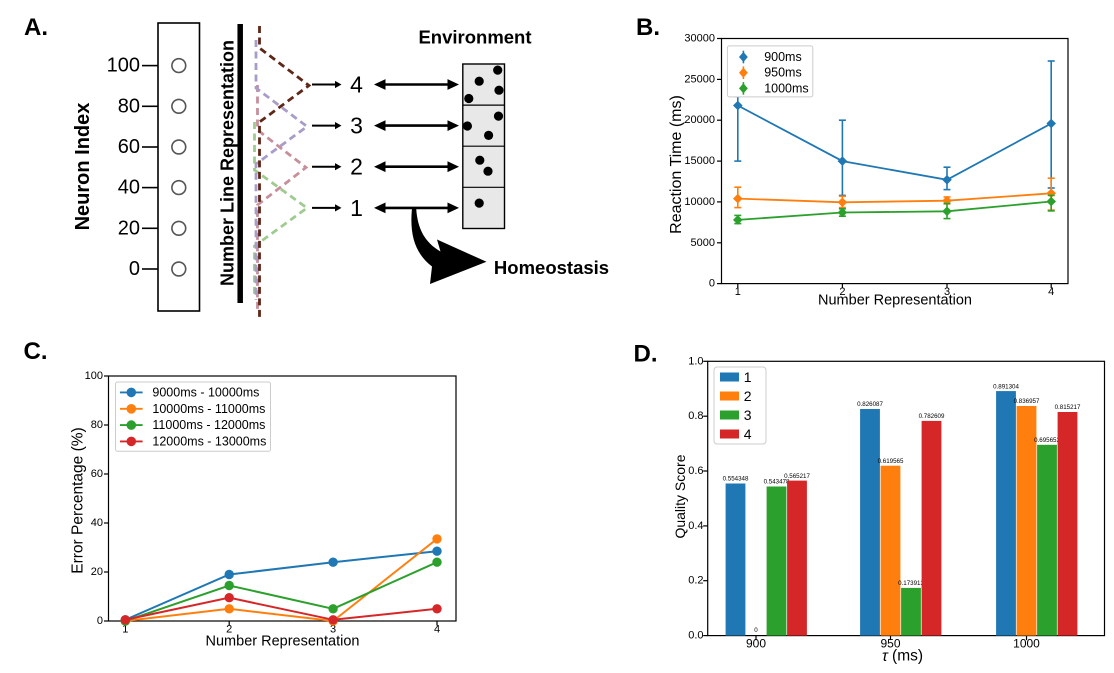 Image resolution: width=1114 pixels, height=673 pixels. Describe the element at coordinates (36, 351) in the screenshot. I see `svg-text: C.` at that location.